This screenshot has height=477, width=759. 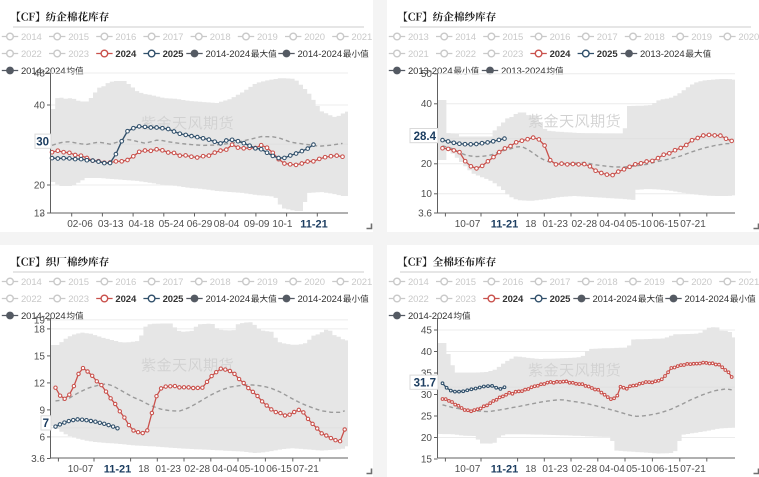 I want to click on svg-text: 45, so click(x=427, y=330).